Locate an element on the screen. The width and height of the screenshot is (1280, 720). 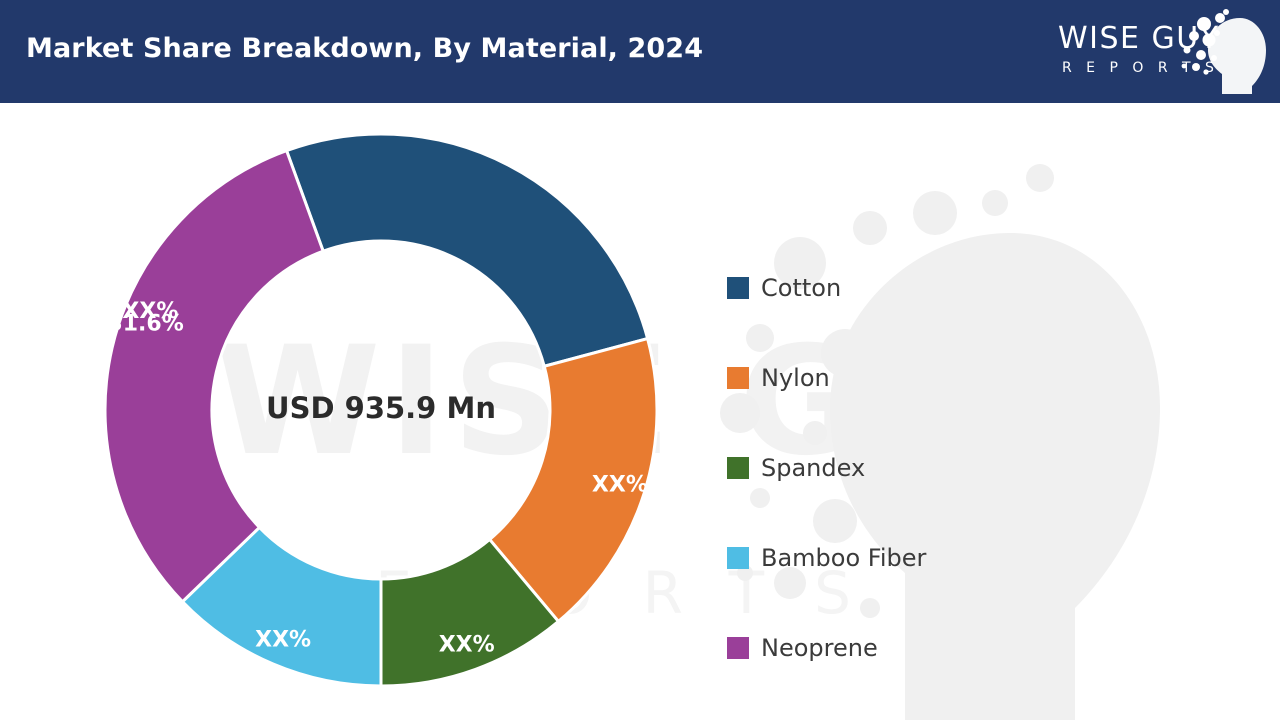
slice-value-label-cotton: XX% is located at coordinates (150, 311).